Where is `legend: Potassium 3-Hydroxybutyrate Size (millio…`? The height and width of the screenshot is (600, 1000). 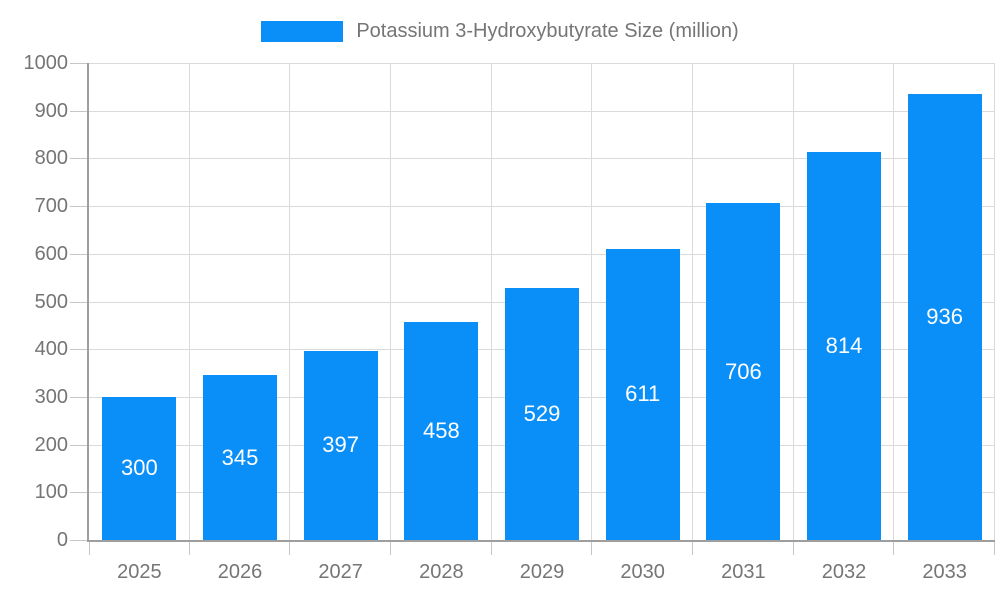
legend: Potassium 3-Hydroxybutyrate Size (millio… is located at coordinates (500, 31).